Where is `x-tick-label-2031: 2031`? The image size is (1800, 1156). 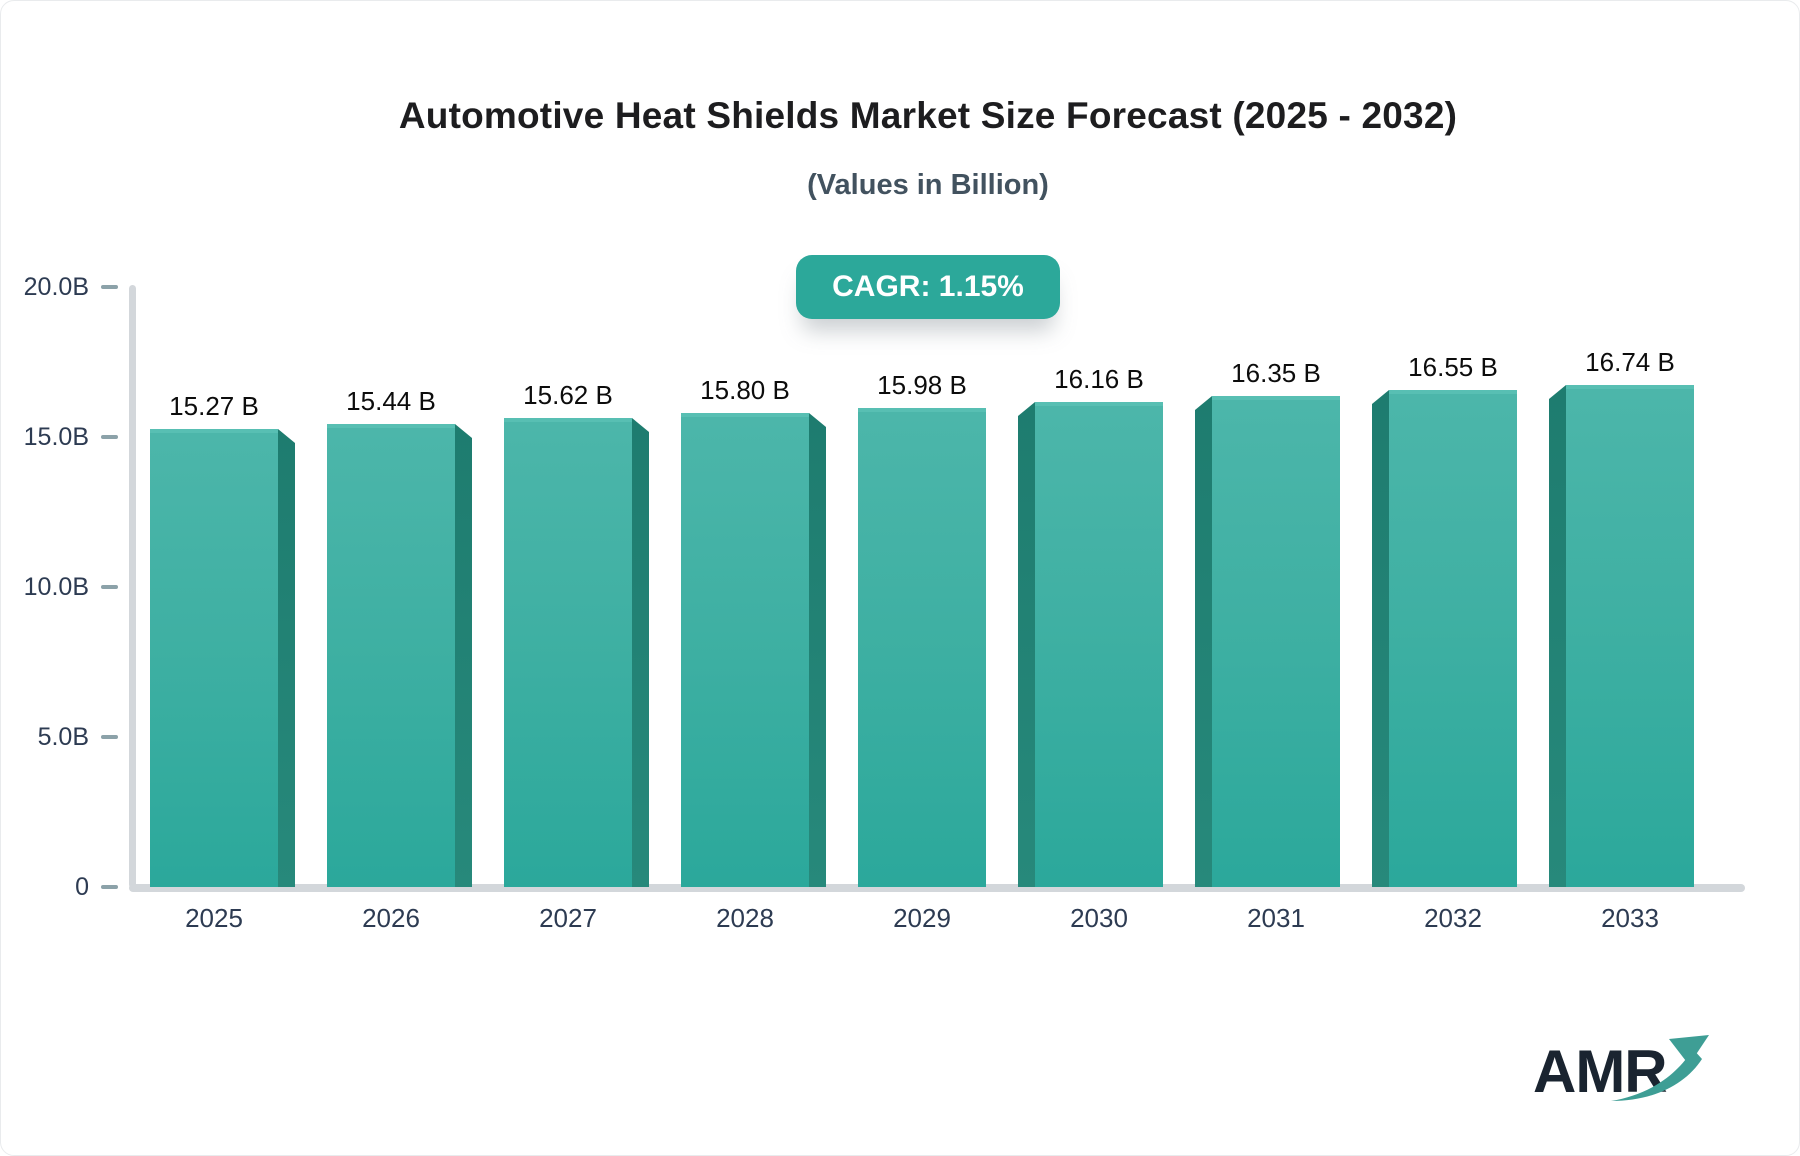 x-tick-label-2031: 2031 is located at coordinates (1276, 918).